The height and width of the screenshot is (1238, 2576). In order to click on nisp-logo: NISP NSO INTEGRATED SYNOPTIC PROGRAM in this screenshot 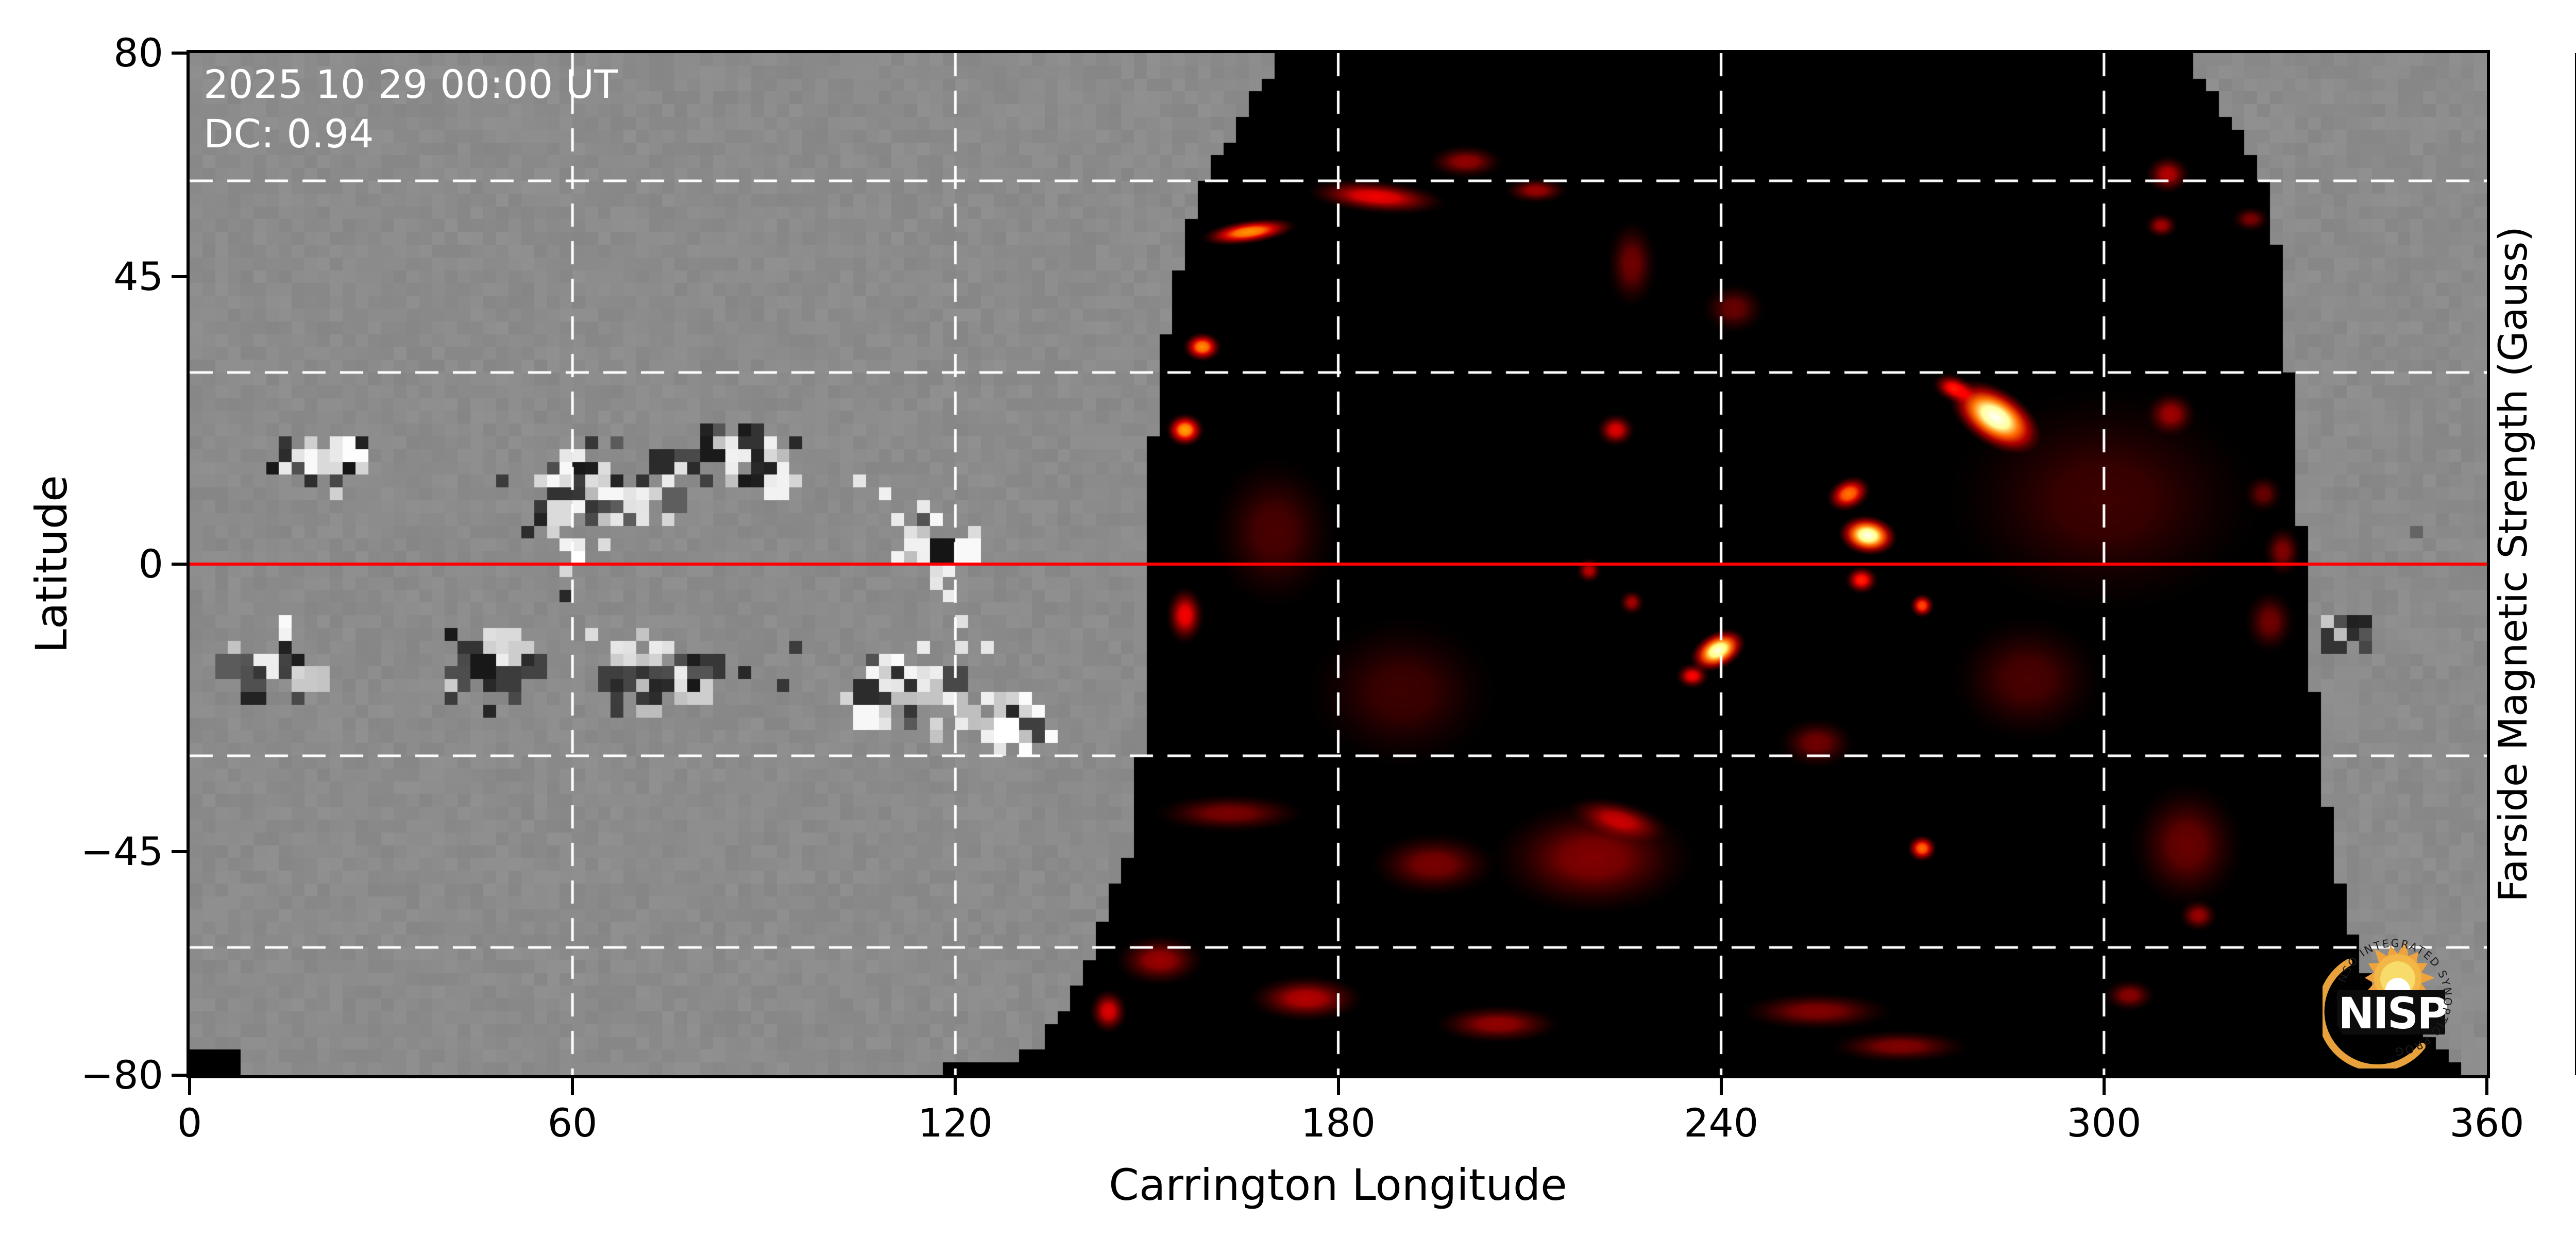, I will do `click(2388, 997)`.